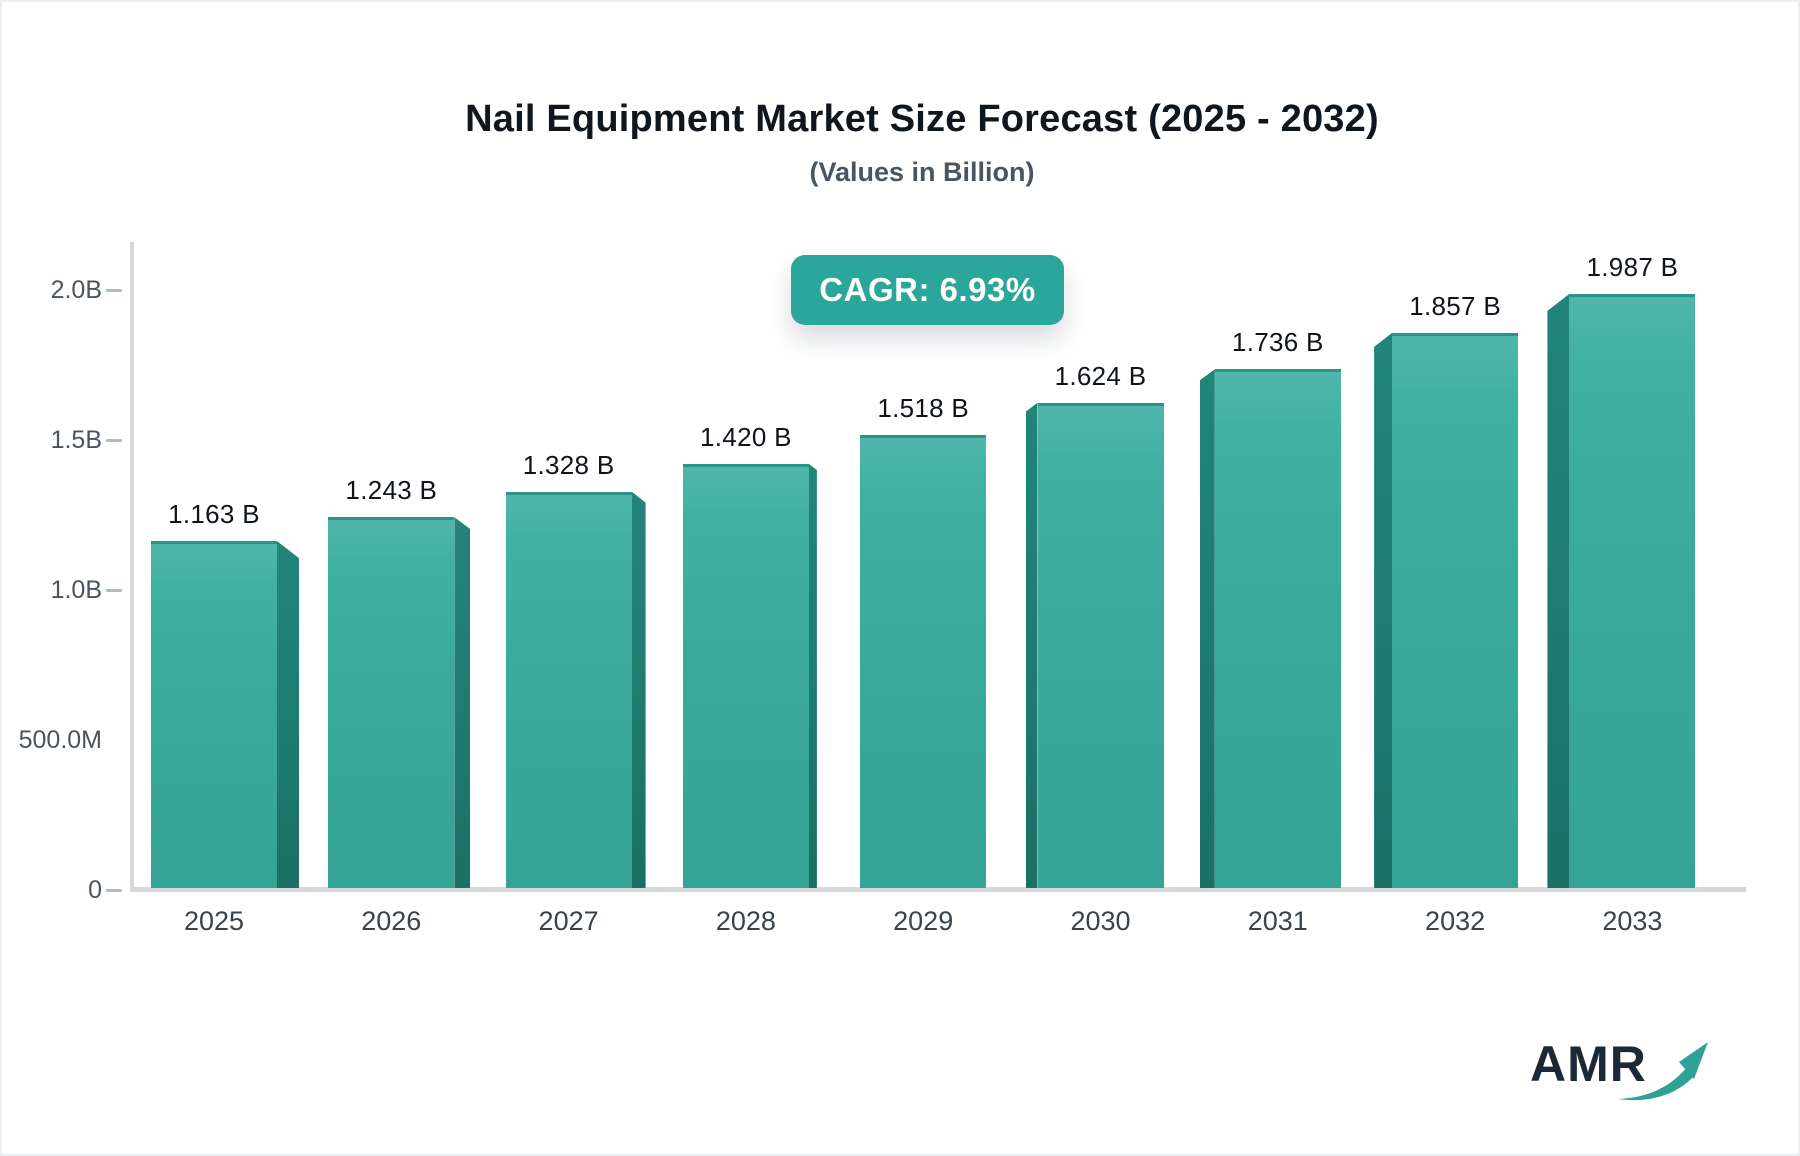 The image size is (1800, 1156). What do you see at coordinates (132, 566) in the screenshot?
I see `y-axis-line` at bounding box center [132, 566].